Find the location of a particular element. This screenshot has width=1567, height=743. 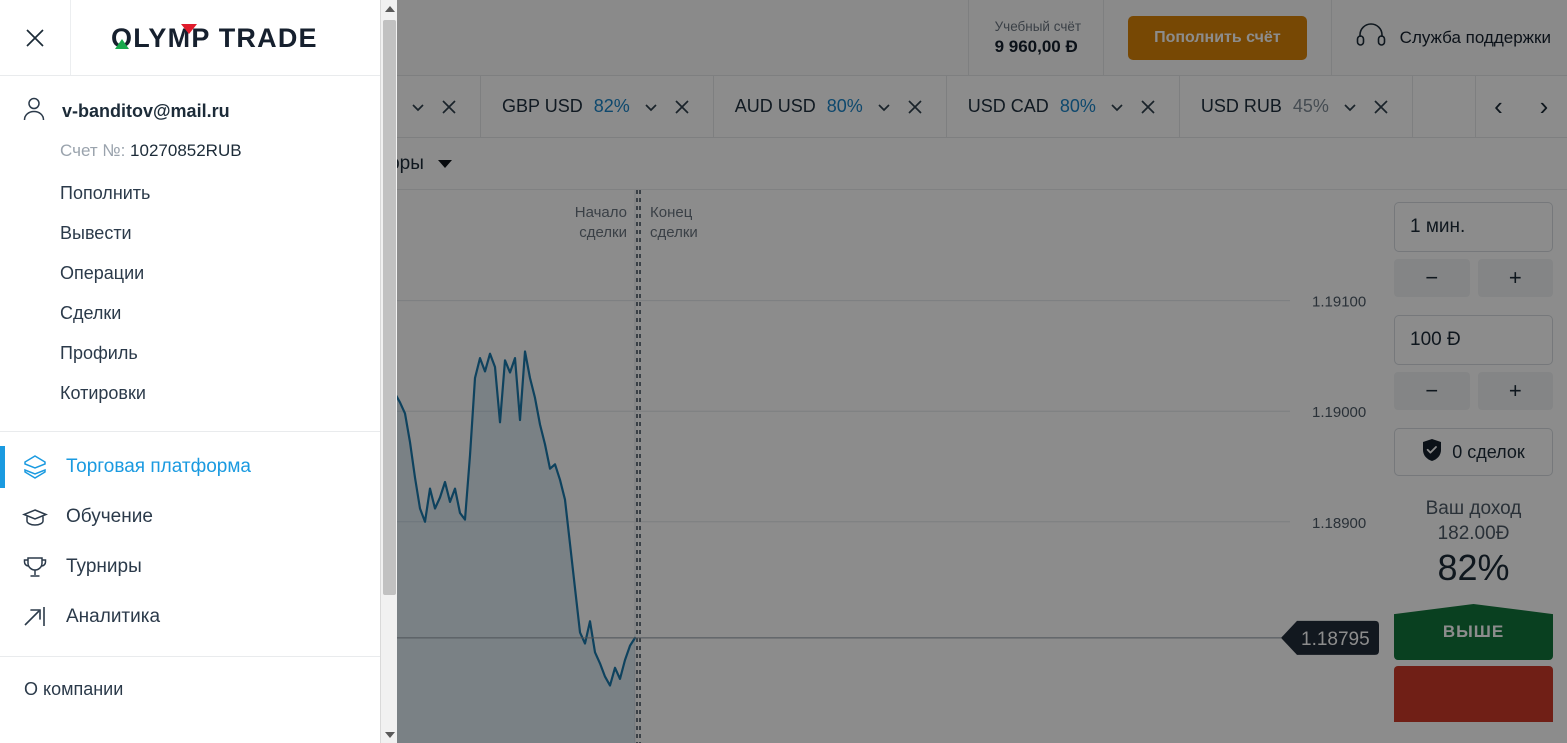

drawer-header: OLYMP TRADE is located at coordinates (190, 38).